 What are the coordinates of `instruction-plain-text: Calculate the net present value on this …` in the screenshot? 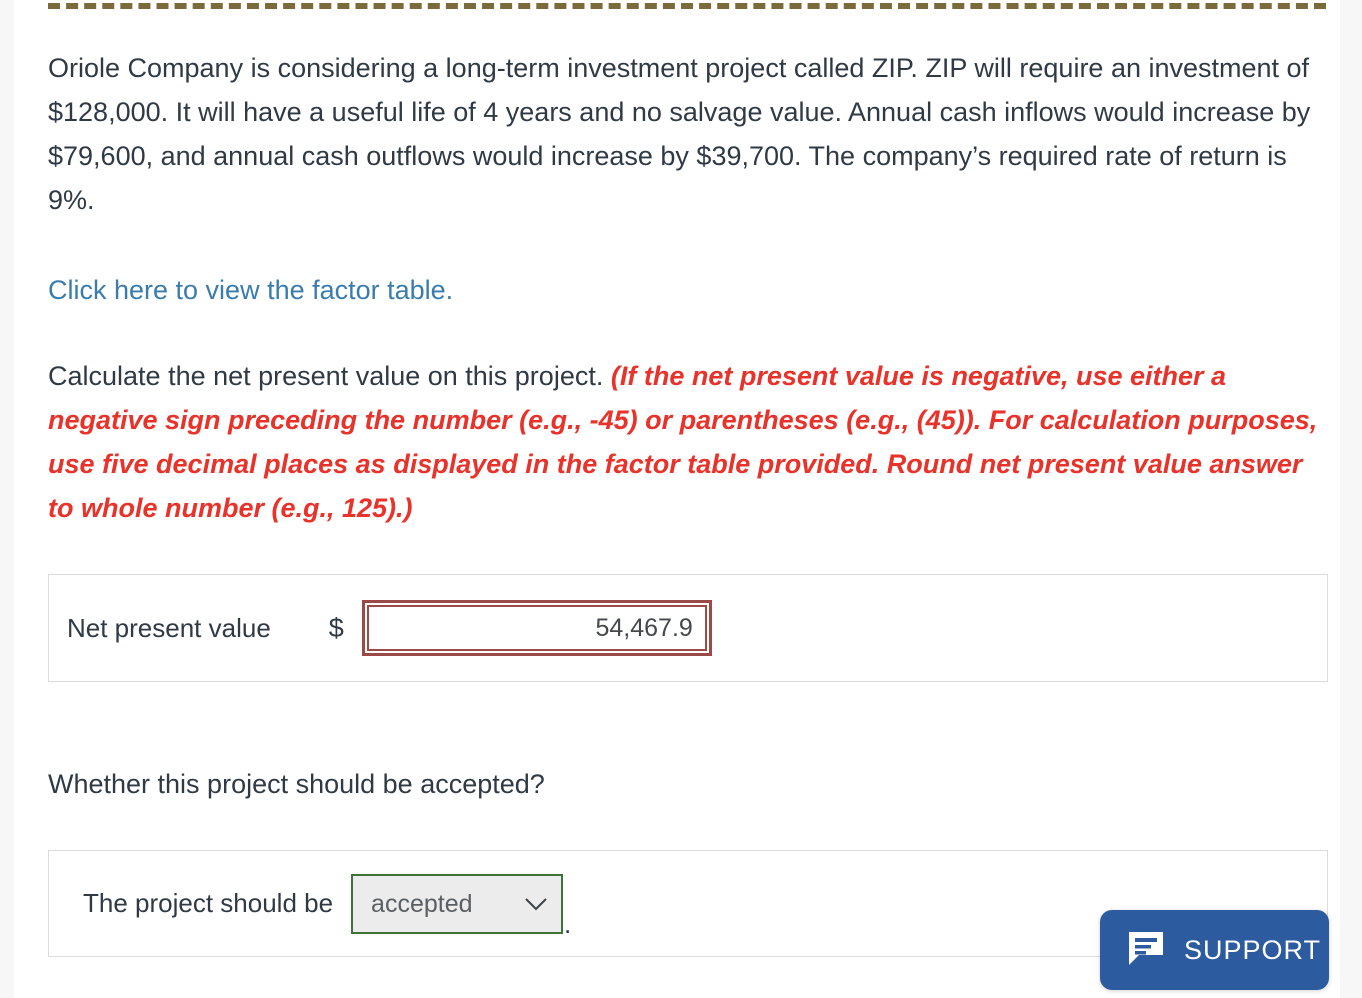 It's located at (326, 376).